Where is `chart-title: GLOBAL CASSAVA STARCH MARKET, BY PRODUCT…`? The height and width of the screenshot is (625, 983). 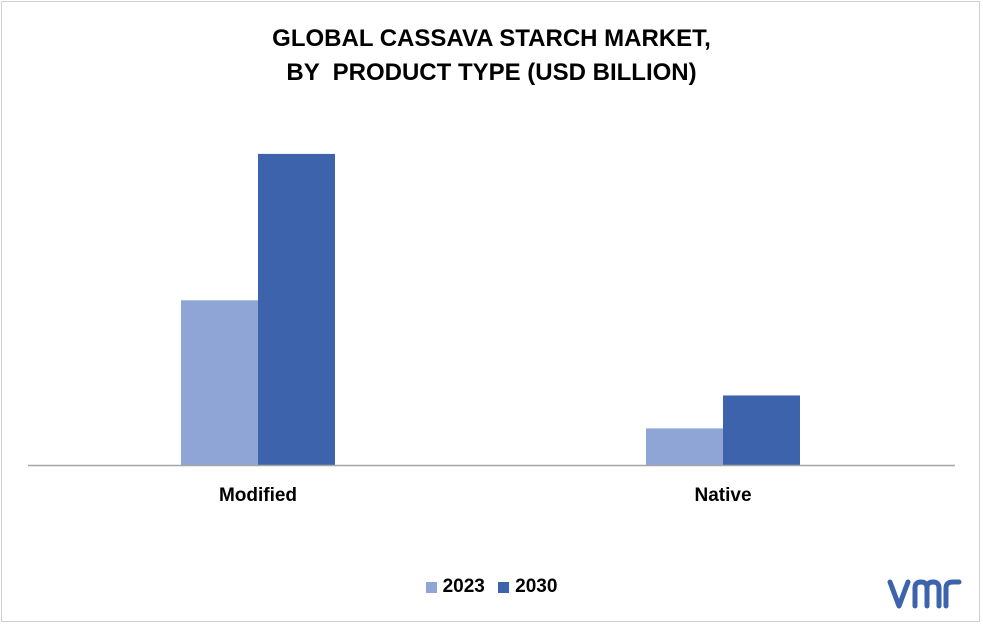
chart-title: GLOBAL CASSAVA STARCH MARKET, BY PRODUCT… is located at coordinates (491, 56).